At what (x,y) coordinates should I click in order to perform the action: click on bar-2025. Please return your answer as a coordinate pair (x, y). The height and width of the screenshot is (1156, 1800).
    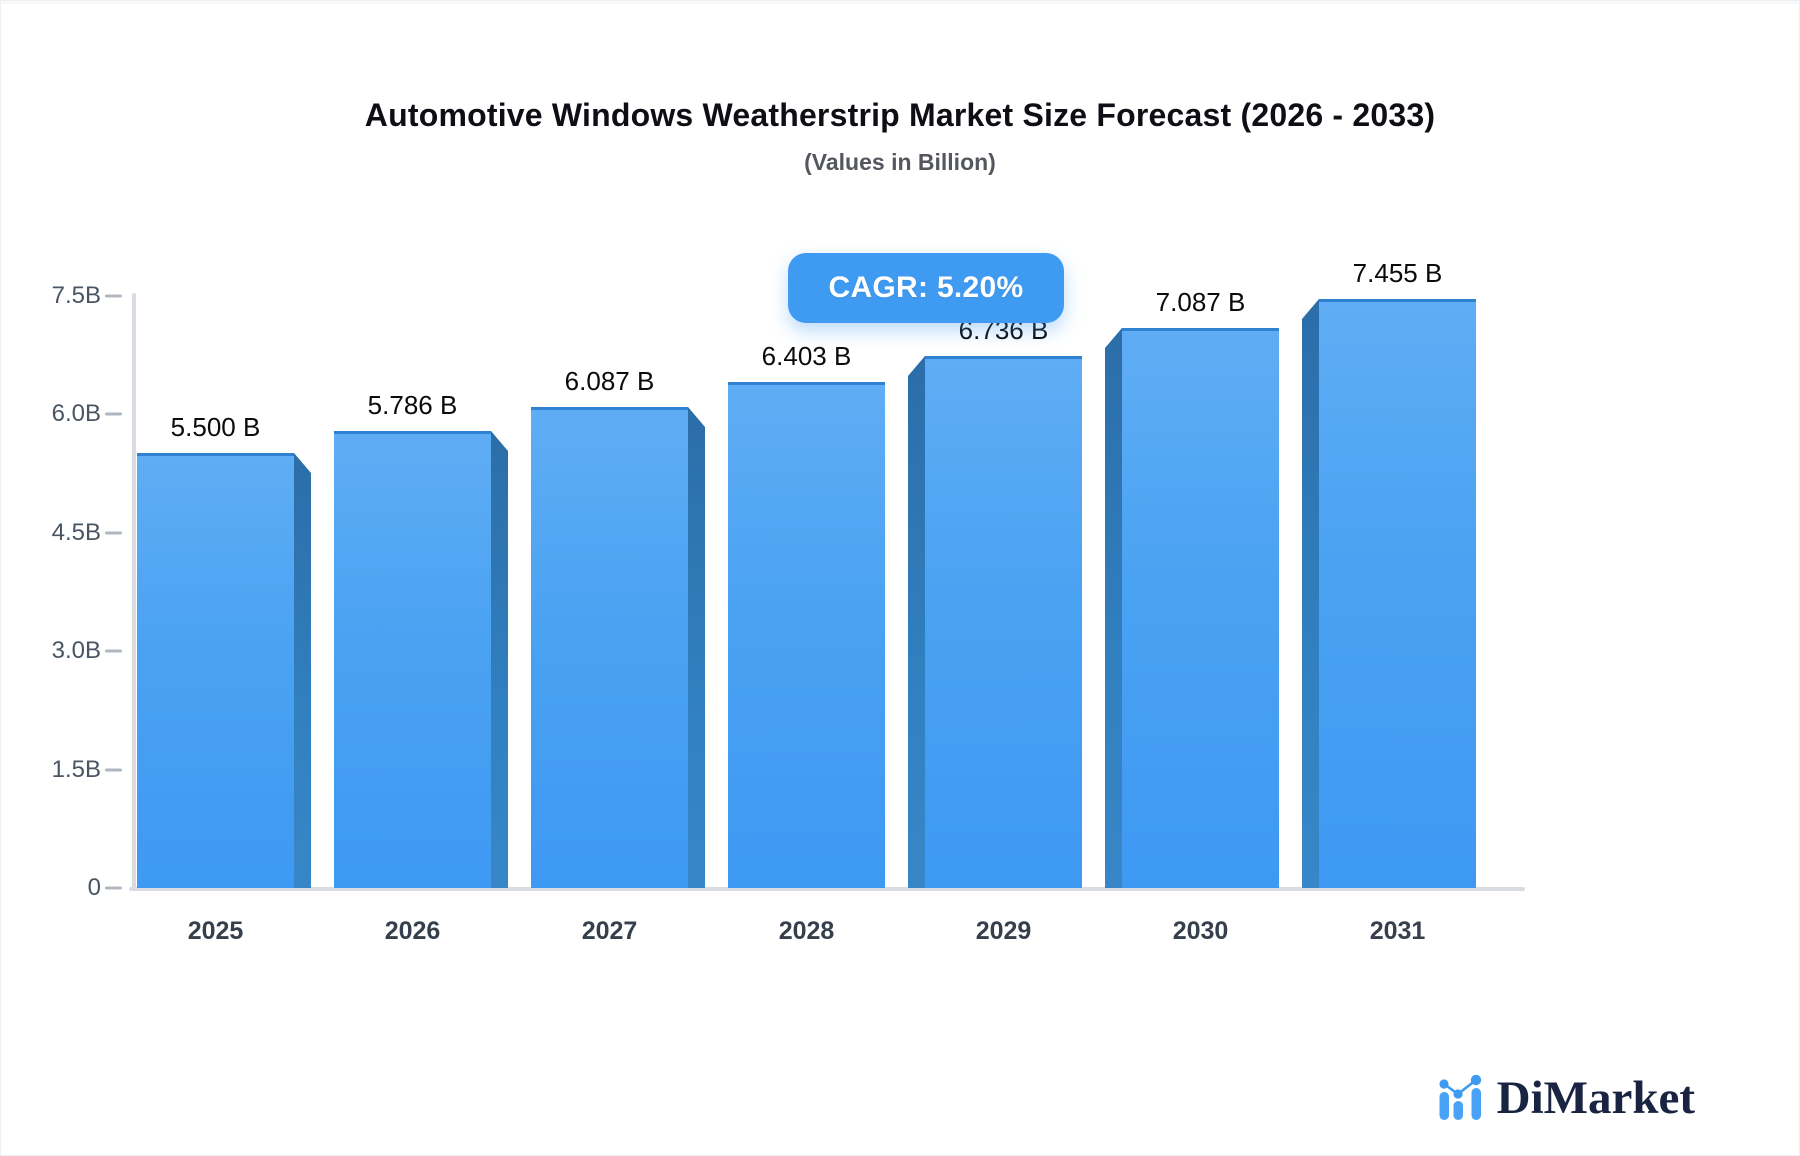
    Looking at the image, I should click on (215, 670).